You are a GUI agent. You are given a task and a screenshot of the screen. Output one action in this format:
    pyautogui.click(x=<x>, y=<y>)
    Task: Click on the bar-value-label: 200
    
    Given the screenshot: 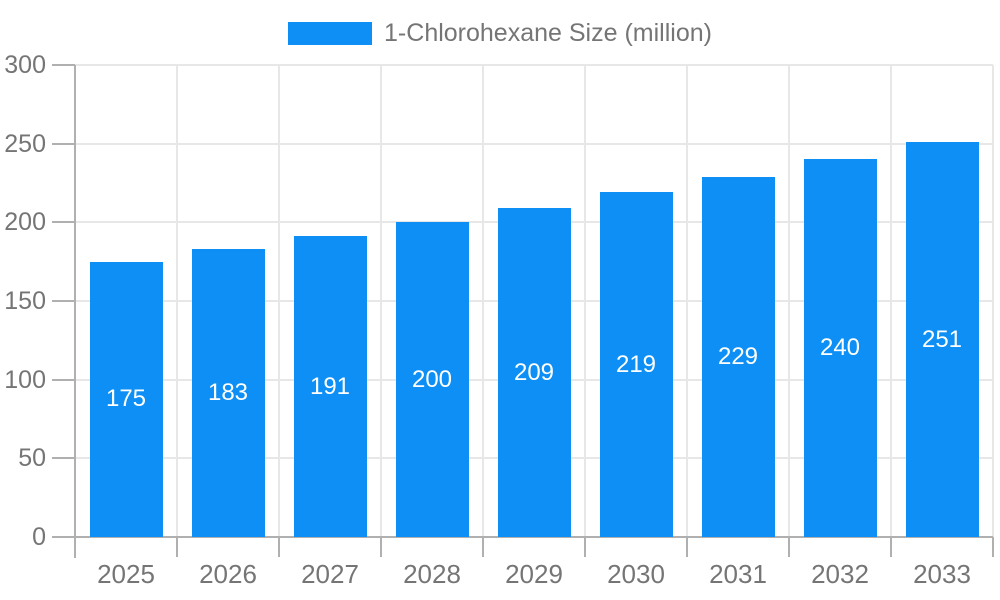 What is the action you would take?
    pyautogui.click(x=432, y=379)
    